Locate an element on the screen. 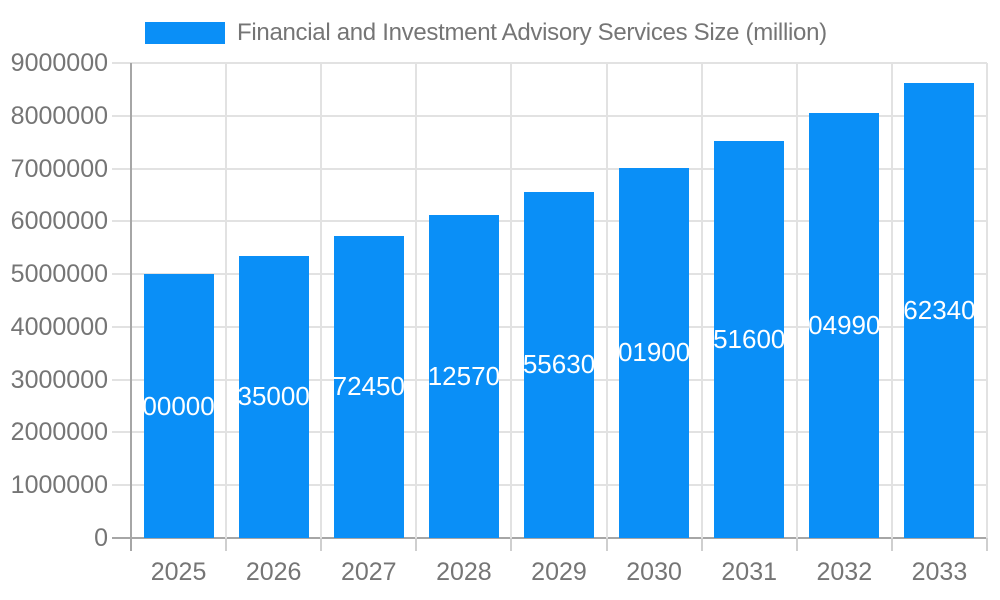 This screenshot has height=600, width=1000. x-axis-label: 2026 is located at coordinates (273, 572).